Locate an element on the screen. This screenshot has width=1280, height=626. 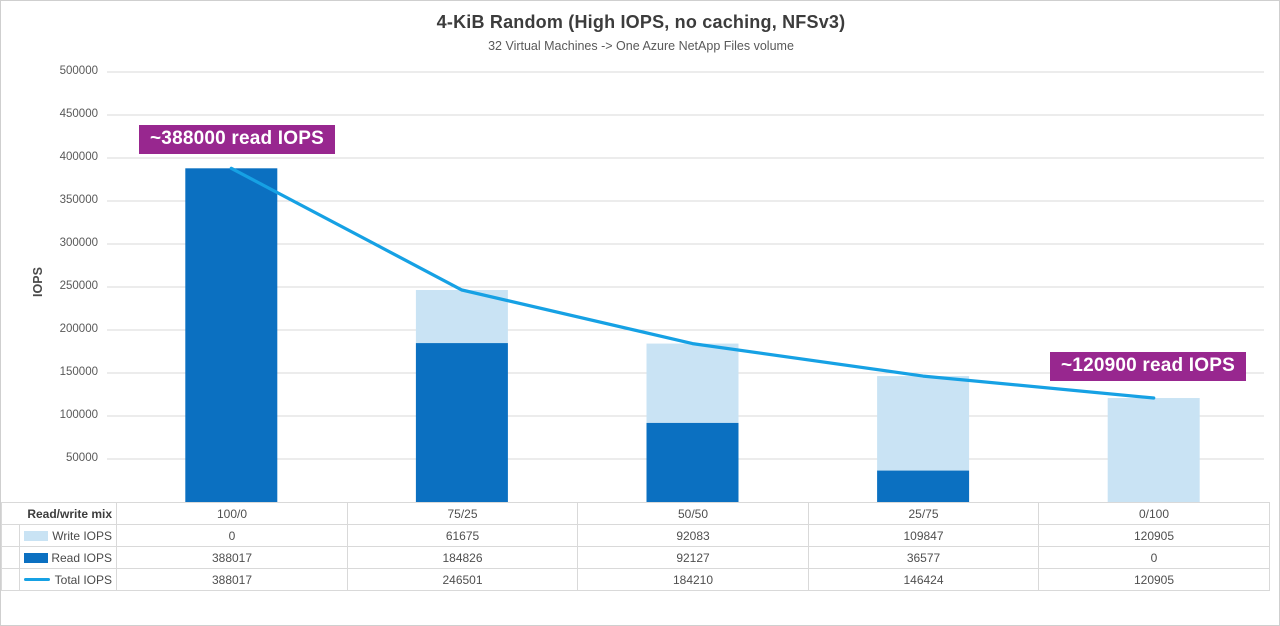
y-tick-label: 400000 is located at coordinates (78, 157).